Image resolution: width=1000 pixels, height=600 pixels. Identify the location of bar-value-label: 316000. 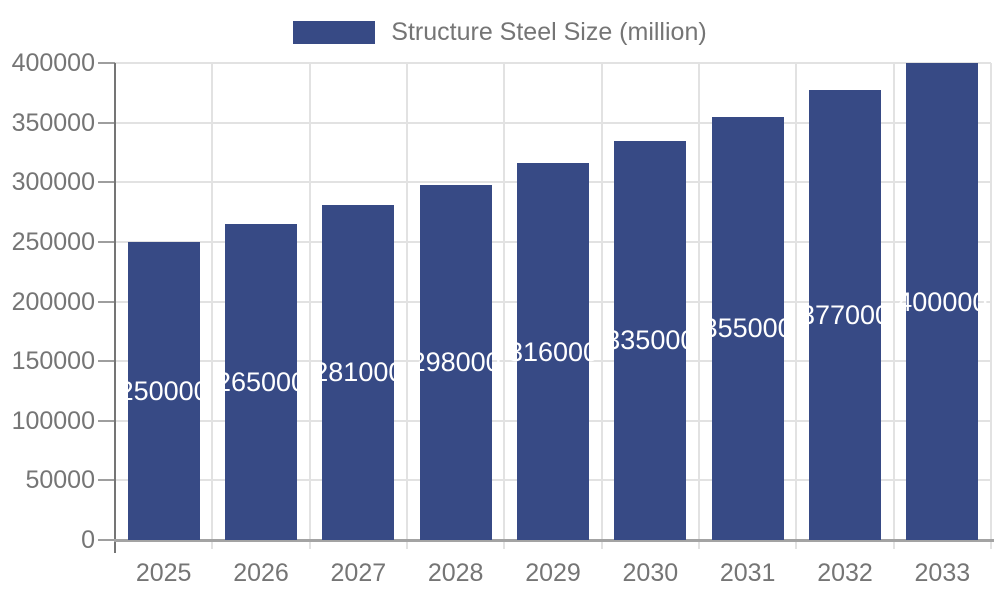
(553, 351).